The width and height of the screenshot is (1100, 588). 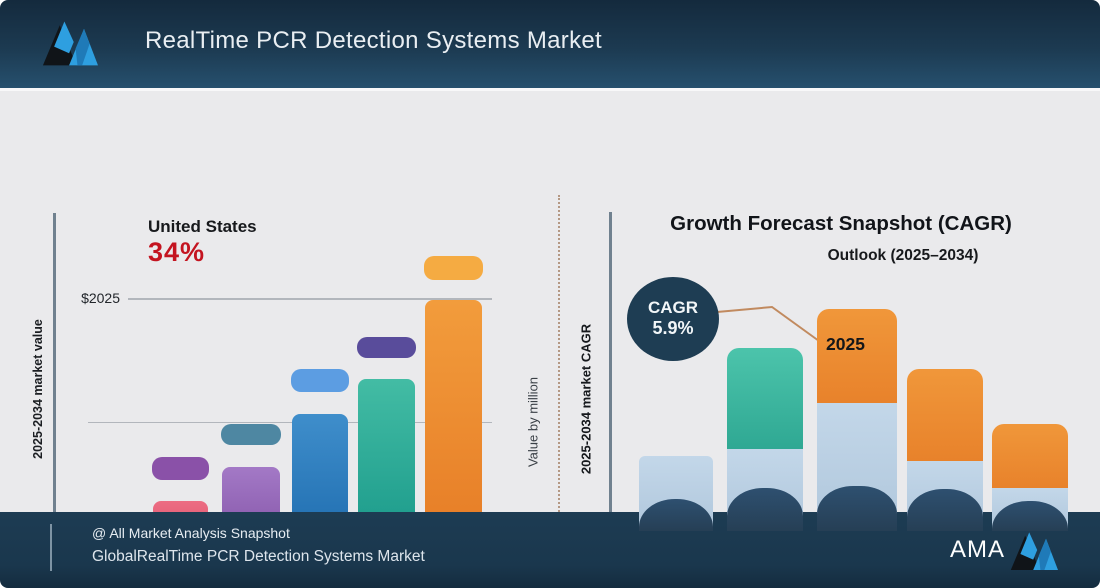 What do you see at coordinates (586, 399) in the screenshot?
I see `right-y-axis-label: 2025-2034 market CAGR` at bounding box center [586, 399].